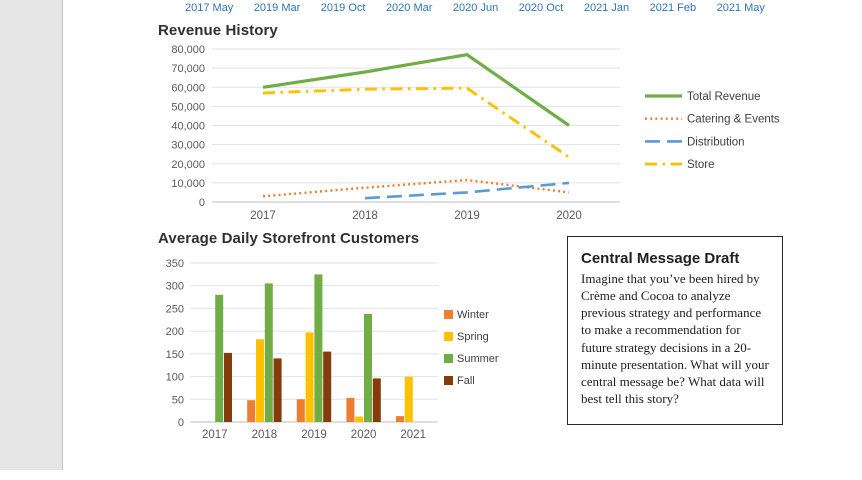 Image resolution: width=862 pixels, height=480 pixels. I want to click on axis-label: Distribution, so click(716, 142).